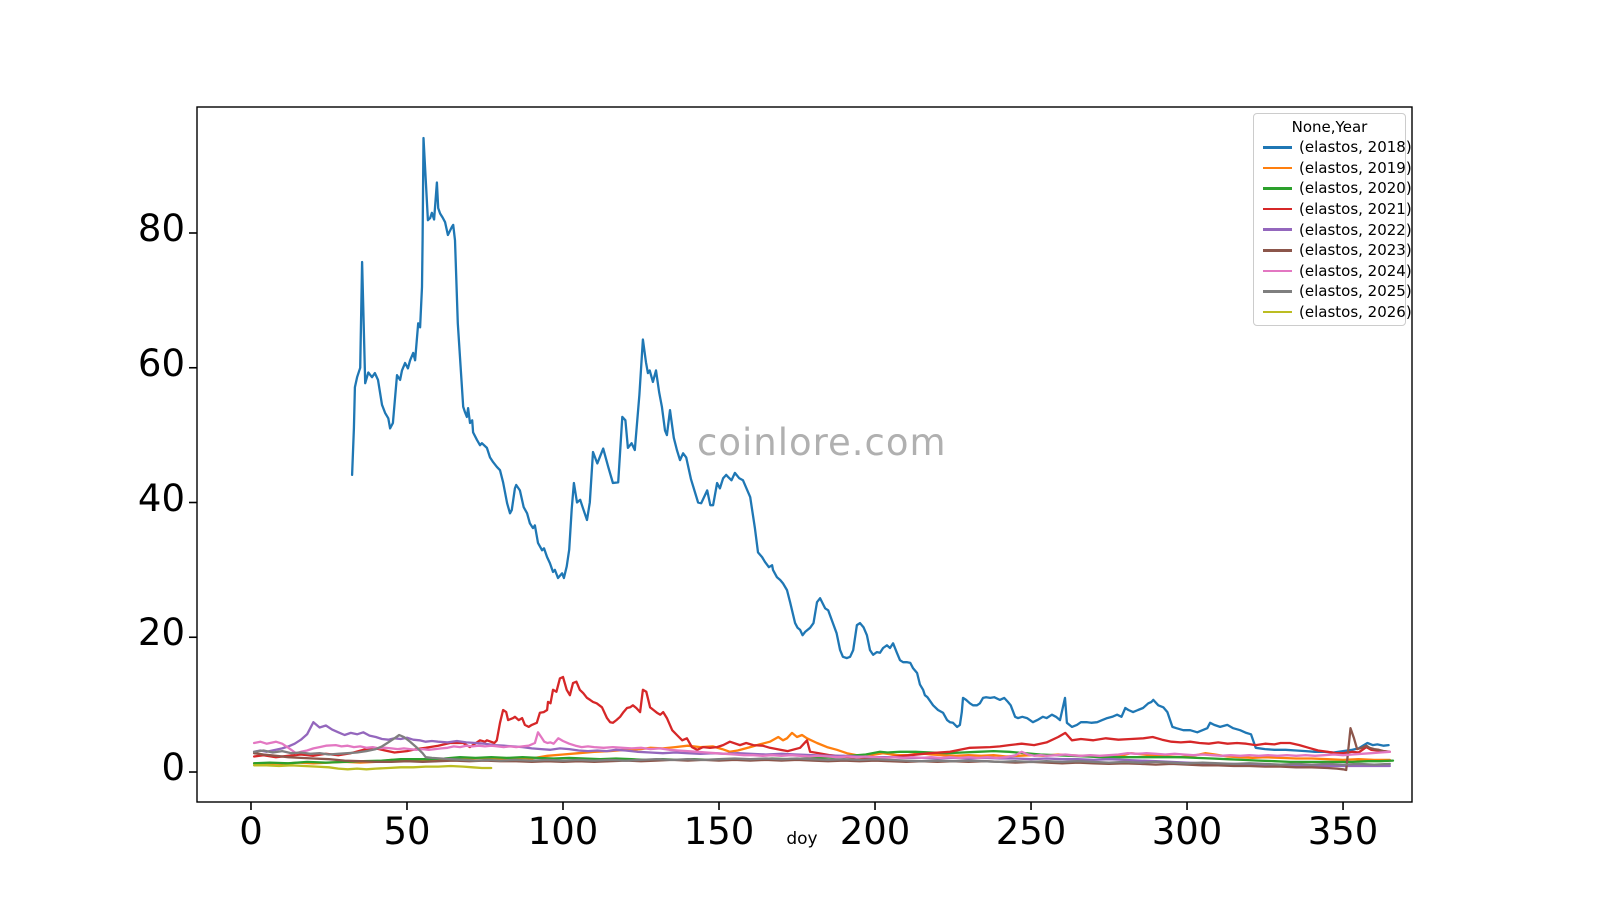 The image size is (1600, 900). I want to click on legend-entry-label: (elastos, 2021), so click(1355, 209).